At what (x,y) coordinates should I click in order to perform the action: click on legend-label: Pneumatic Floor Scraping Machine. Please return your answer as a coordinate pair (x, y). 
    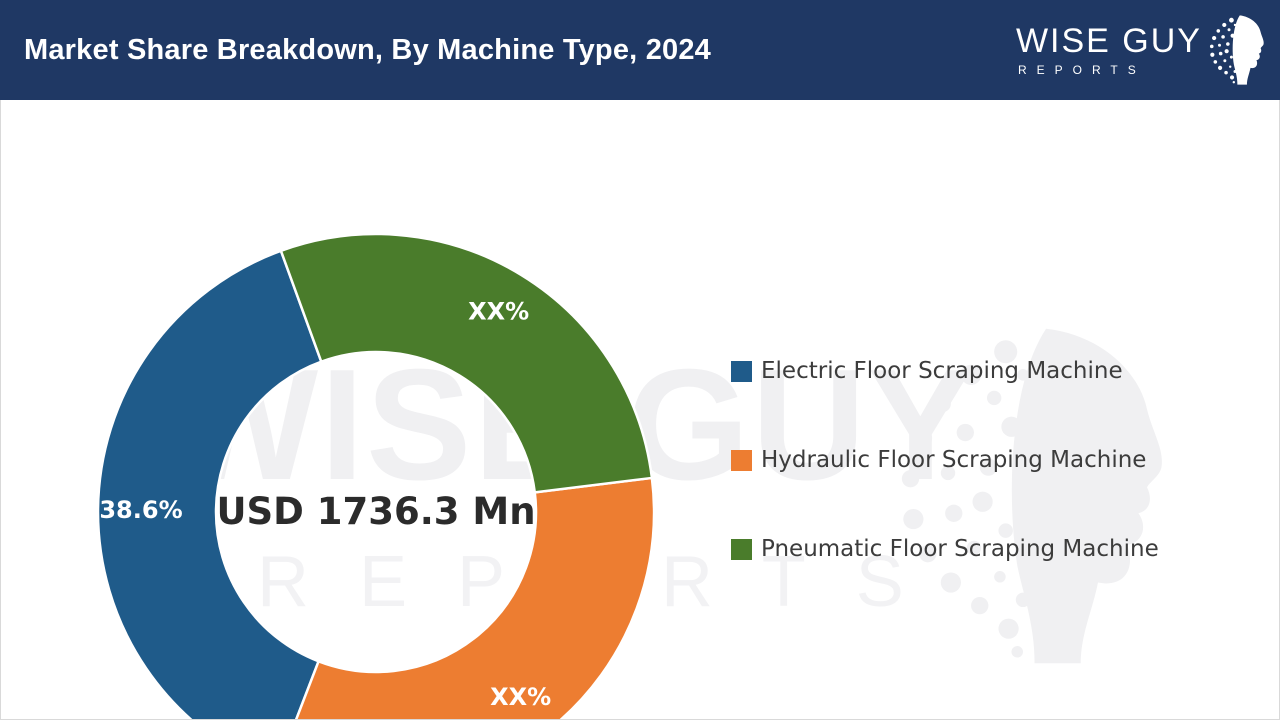
    Looking at the image, I should click on (960, 549).